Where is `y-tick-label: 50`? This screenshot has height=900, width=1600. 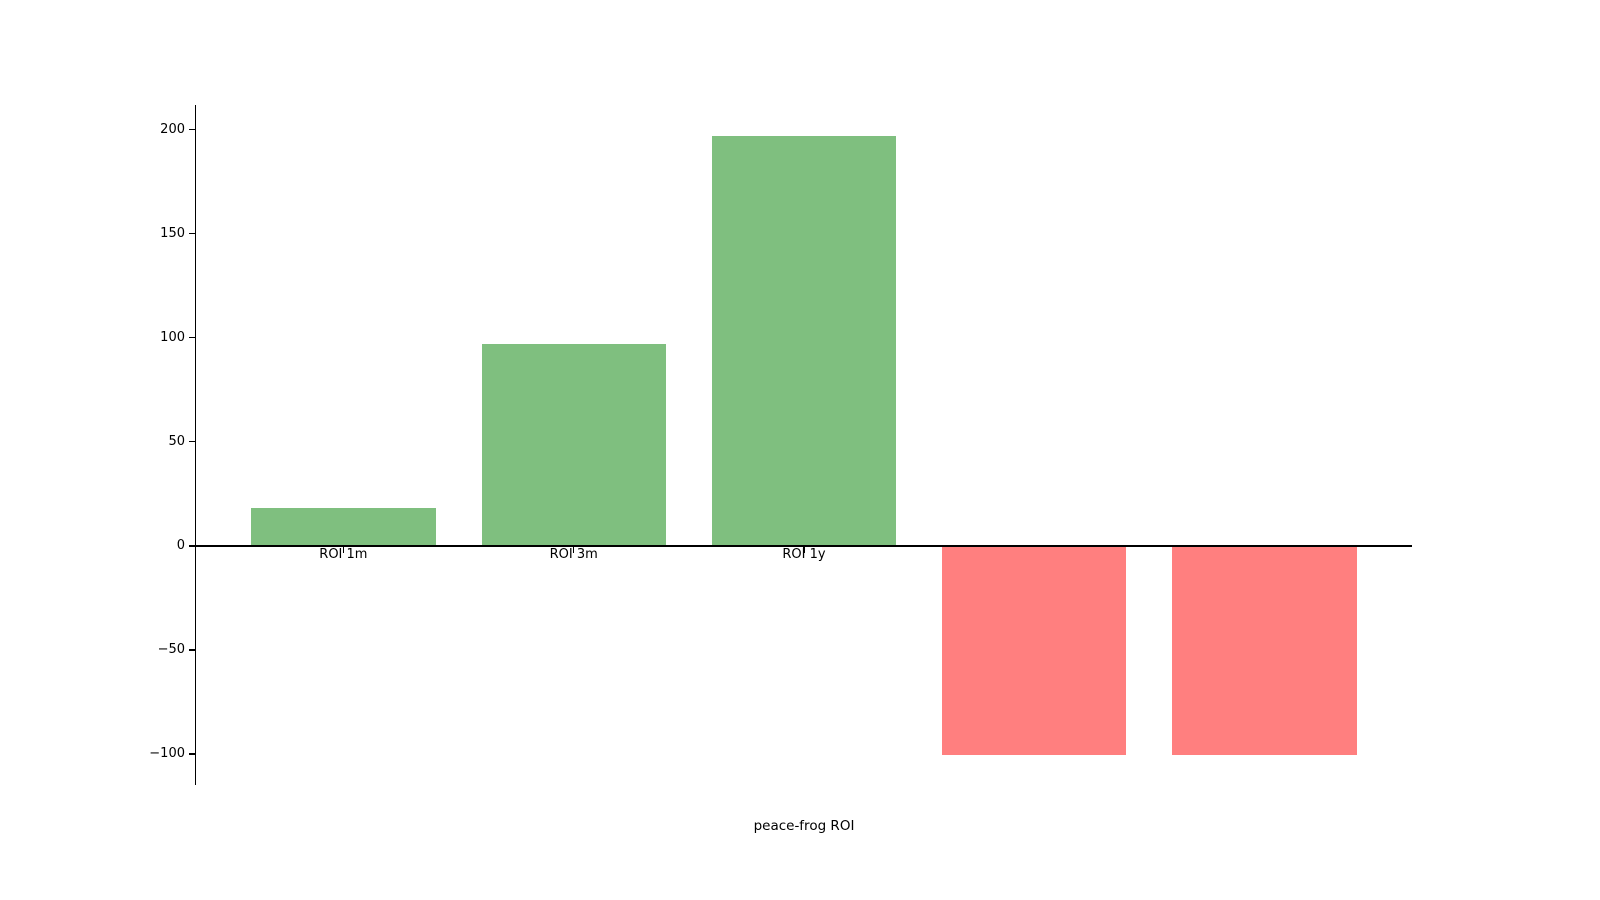 y-tick-label: 50 is located at coordinates (176, 441).